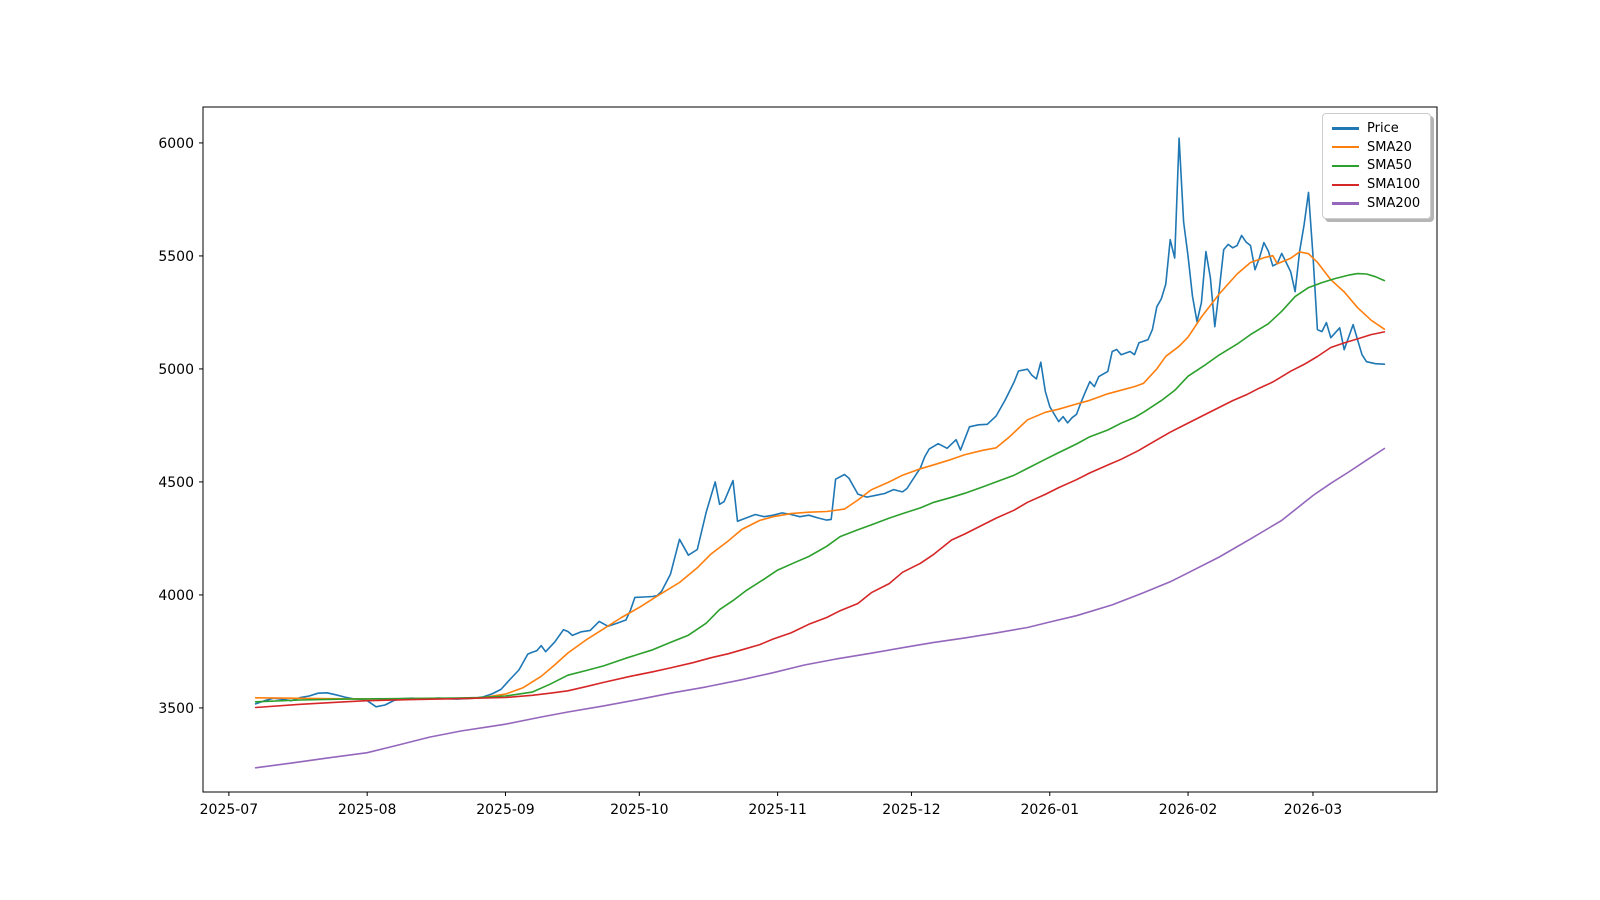  I want to click on legend-line-sample-sma100, so click(1345, 185).